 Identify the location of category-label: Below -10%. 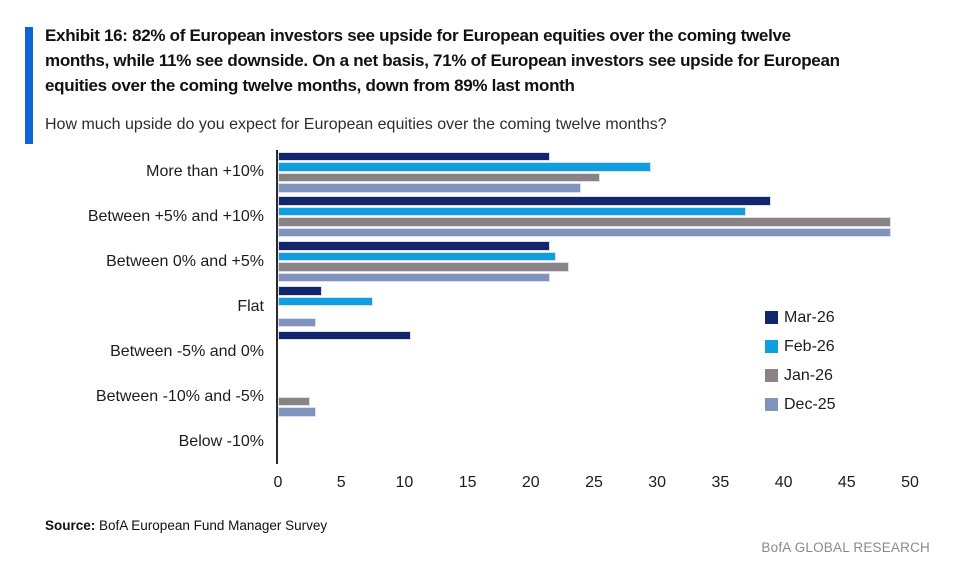
(221, 441).